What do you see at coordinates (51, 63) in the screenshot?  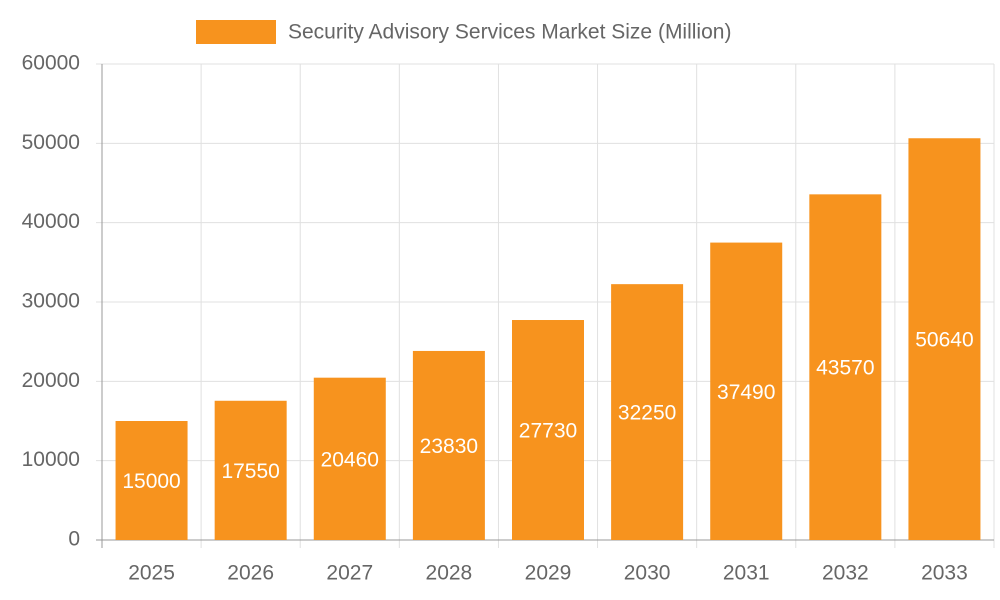 I see `y-tick-label: 60000` at bounding box center [51, 63].